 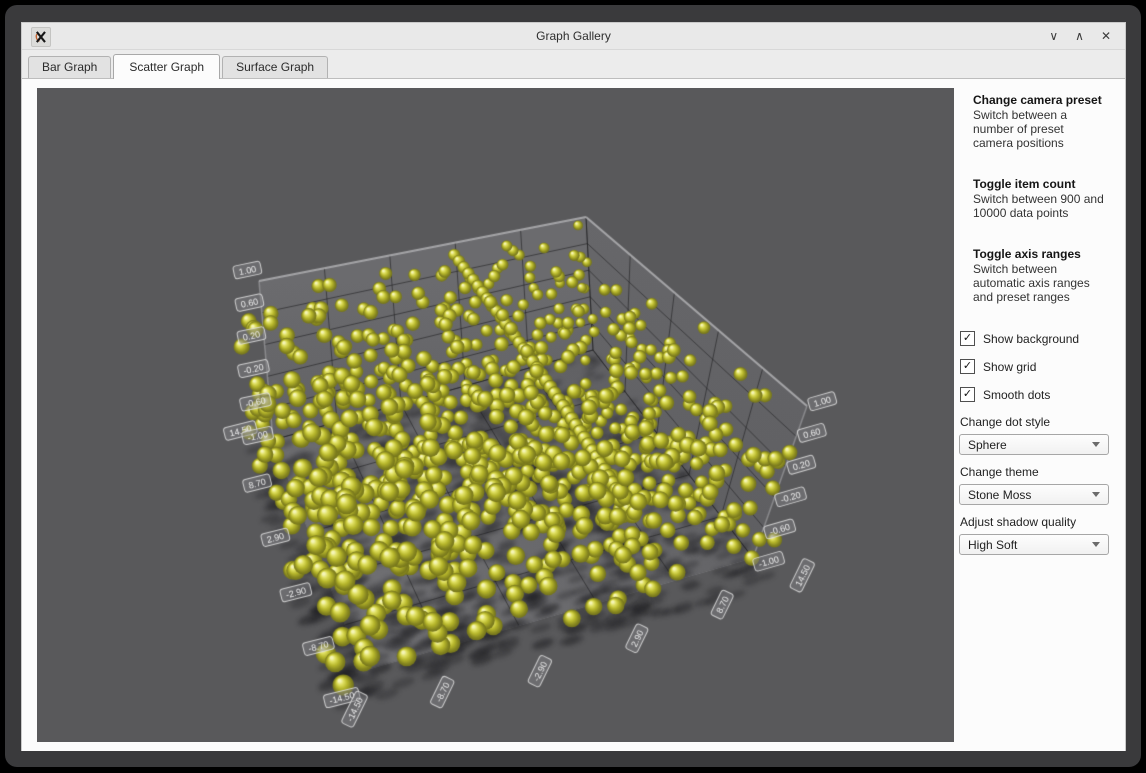 What do you see at coordinates (1024, 184) in the screenshot?
I see `section-title: Toggle item count` at bounding box center [1024, 184].